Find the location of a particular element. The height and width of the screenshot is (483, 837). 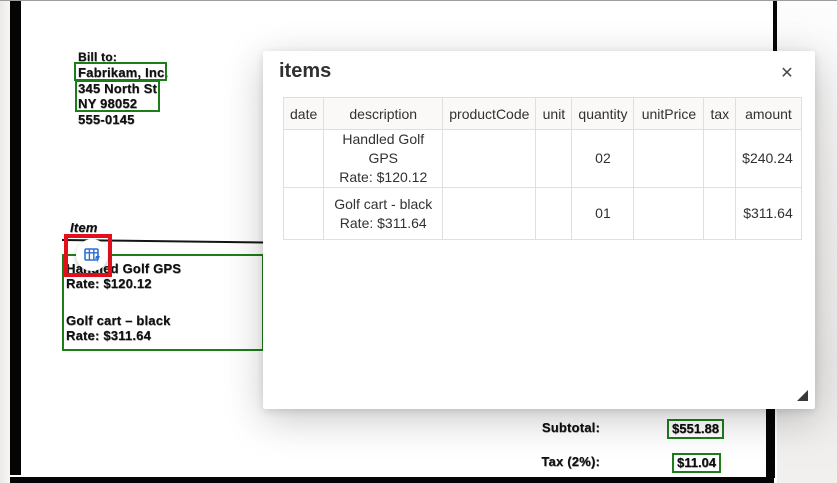

item-rate-line: Rate: $311.64 is located at coordinates (108, 335).